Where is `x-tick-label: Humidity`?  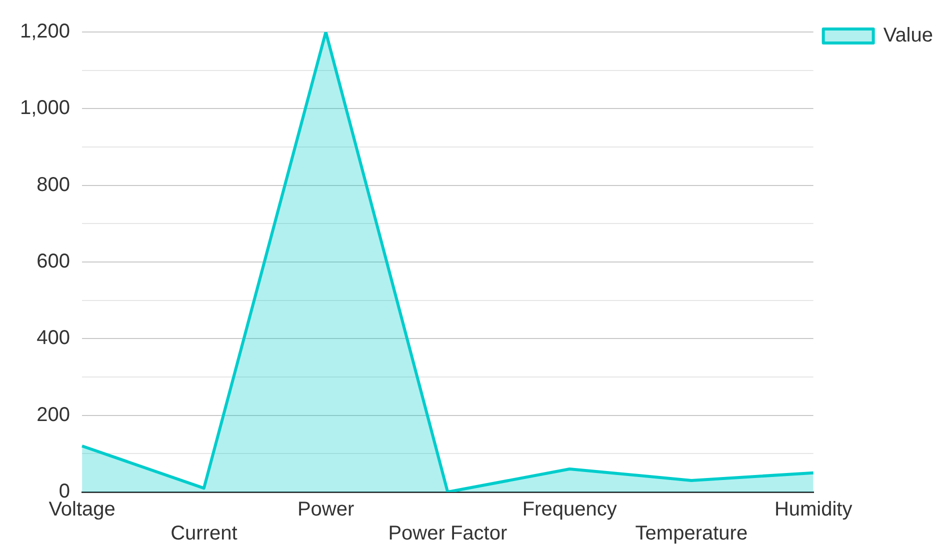 x-tick-label: Humidity is located at coordinates (813, 509).